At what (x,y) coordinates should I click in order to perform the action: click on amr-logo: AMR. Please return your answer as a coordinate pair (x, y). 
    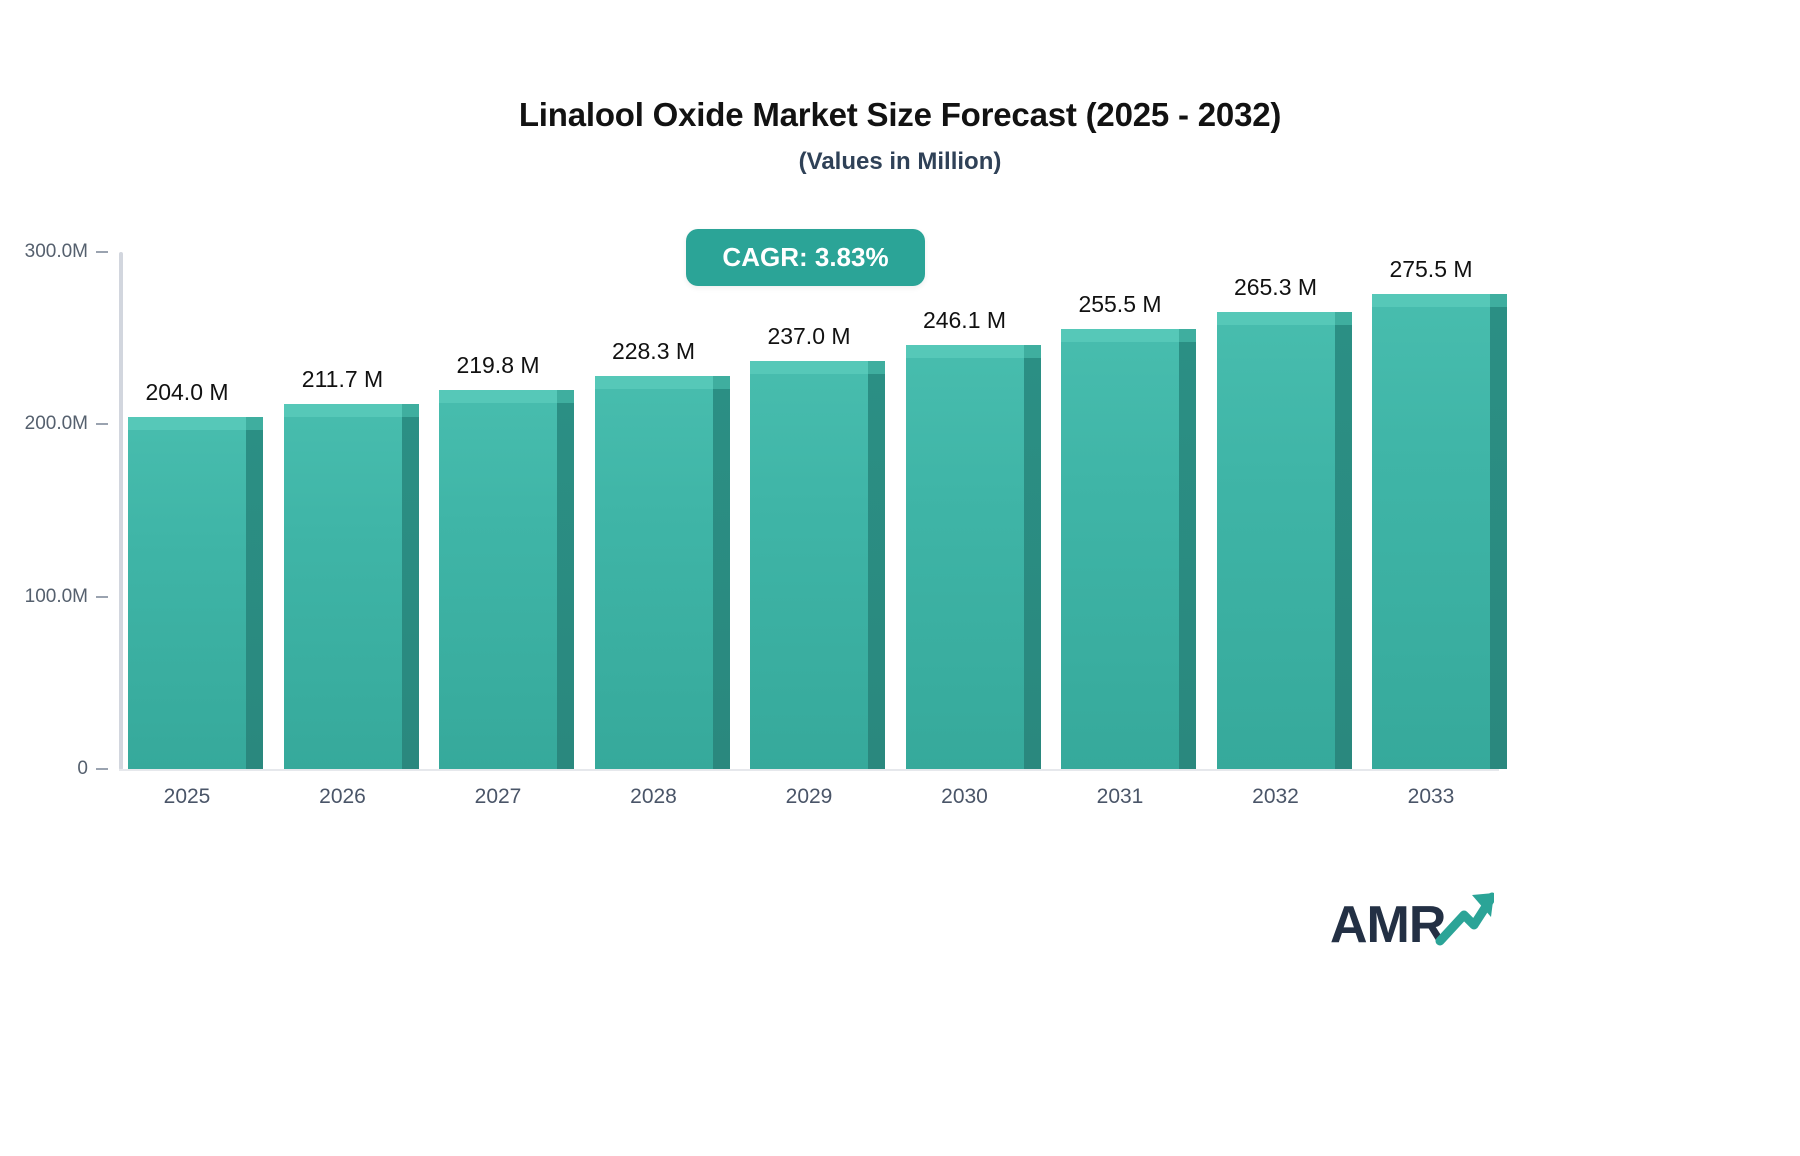
    Looking at the image, I should click on (1412, 929).